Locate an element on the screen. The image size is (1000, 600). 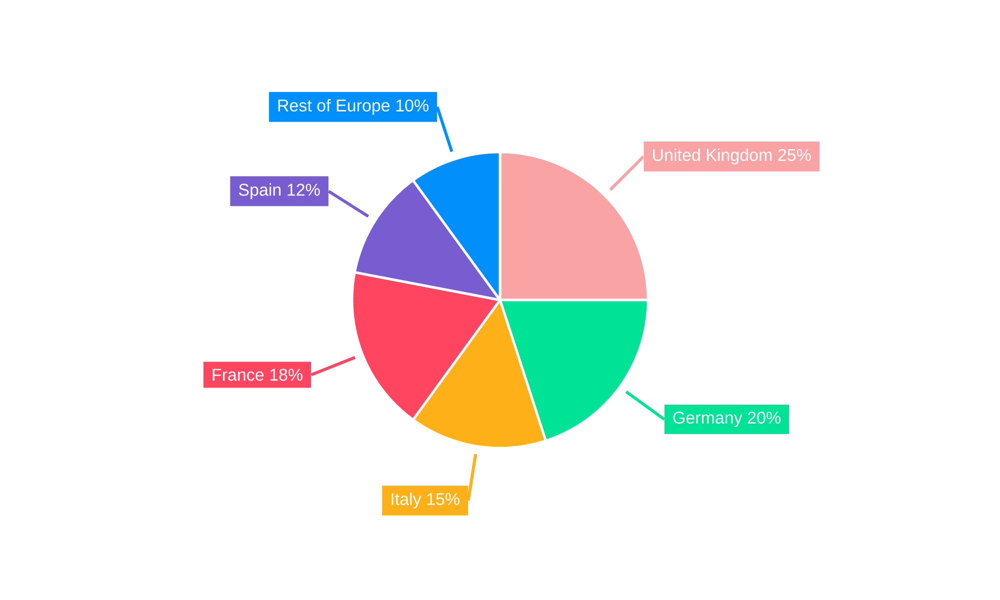
data-label: 20% is located at coordinates (764, 418).